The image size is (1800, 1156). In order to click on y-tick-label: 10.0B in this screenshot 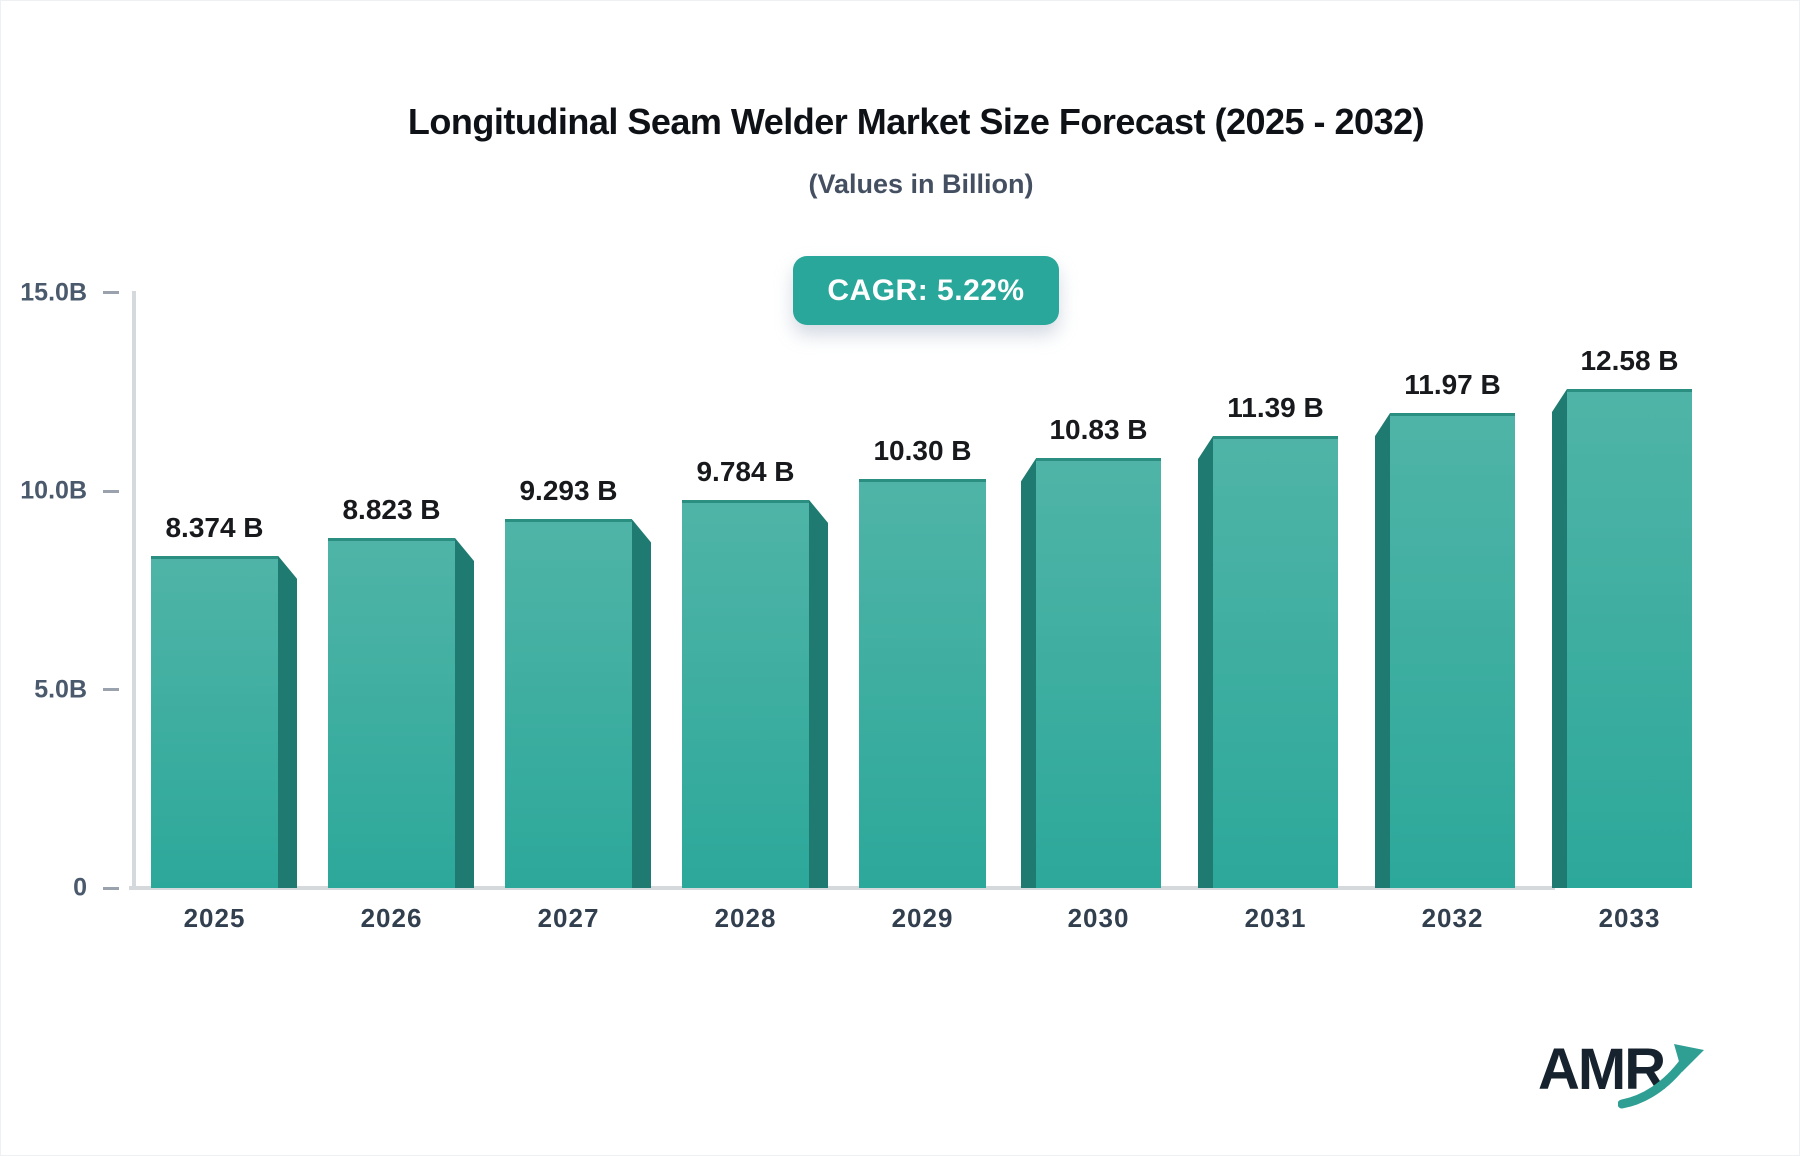, I will do `click(53, 490)`.